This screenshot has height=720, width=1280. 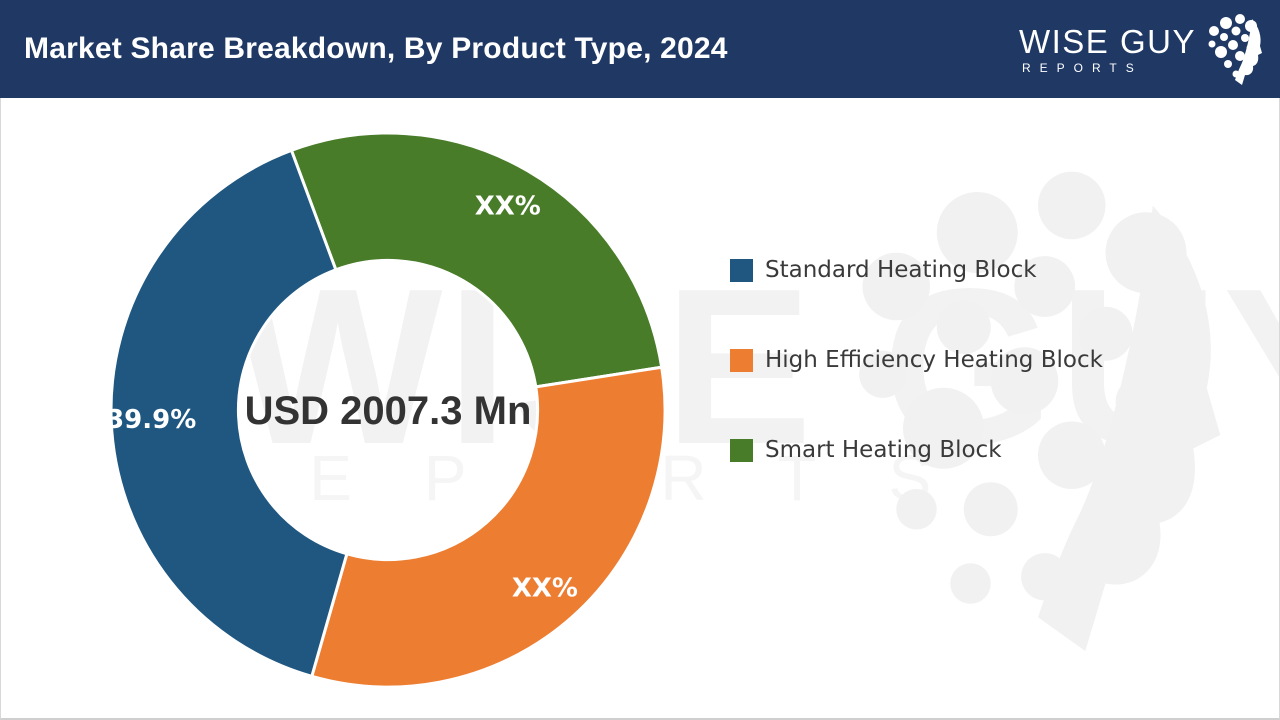 I want to click on legend-item-standard: Standard Heating Block, so click(x=916, y=270).